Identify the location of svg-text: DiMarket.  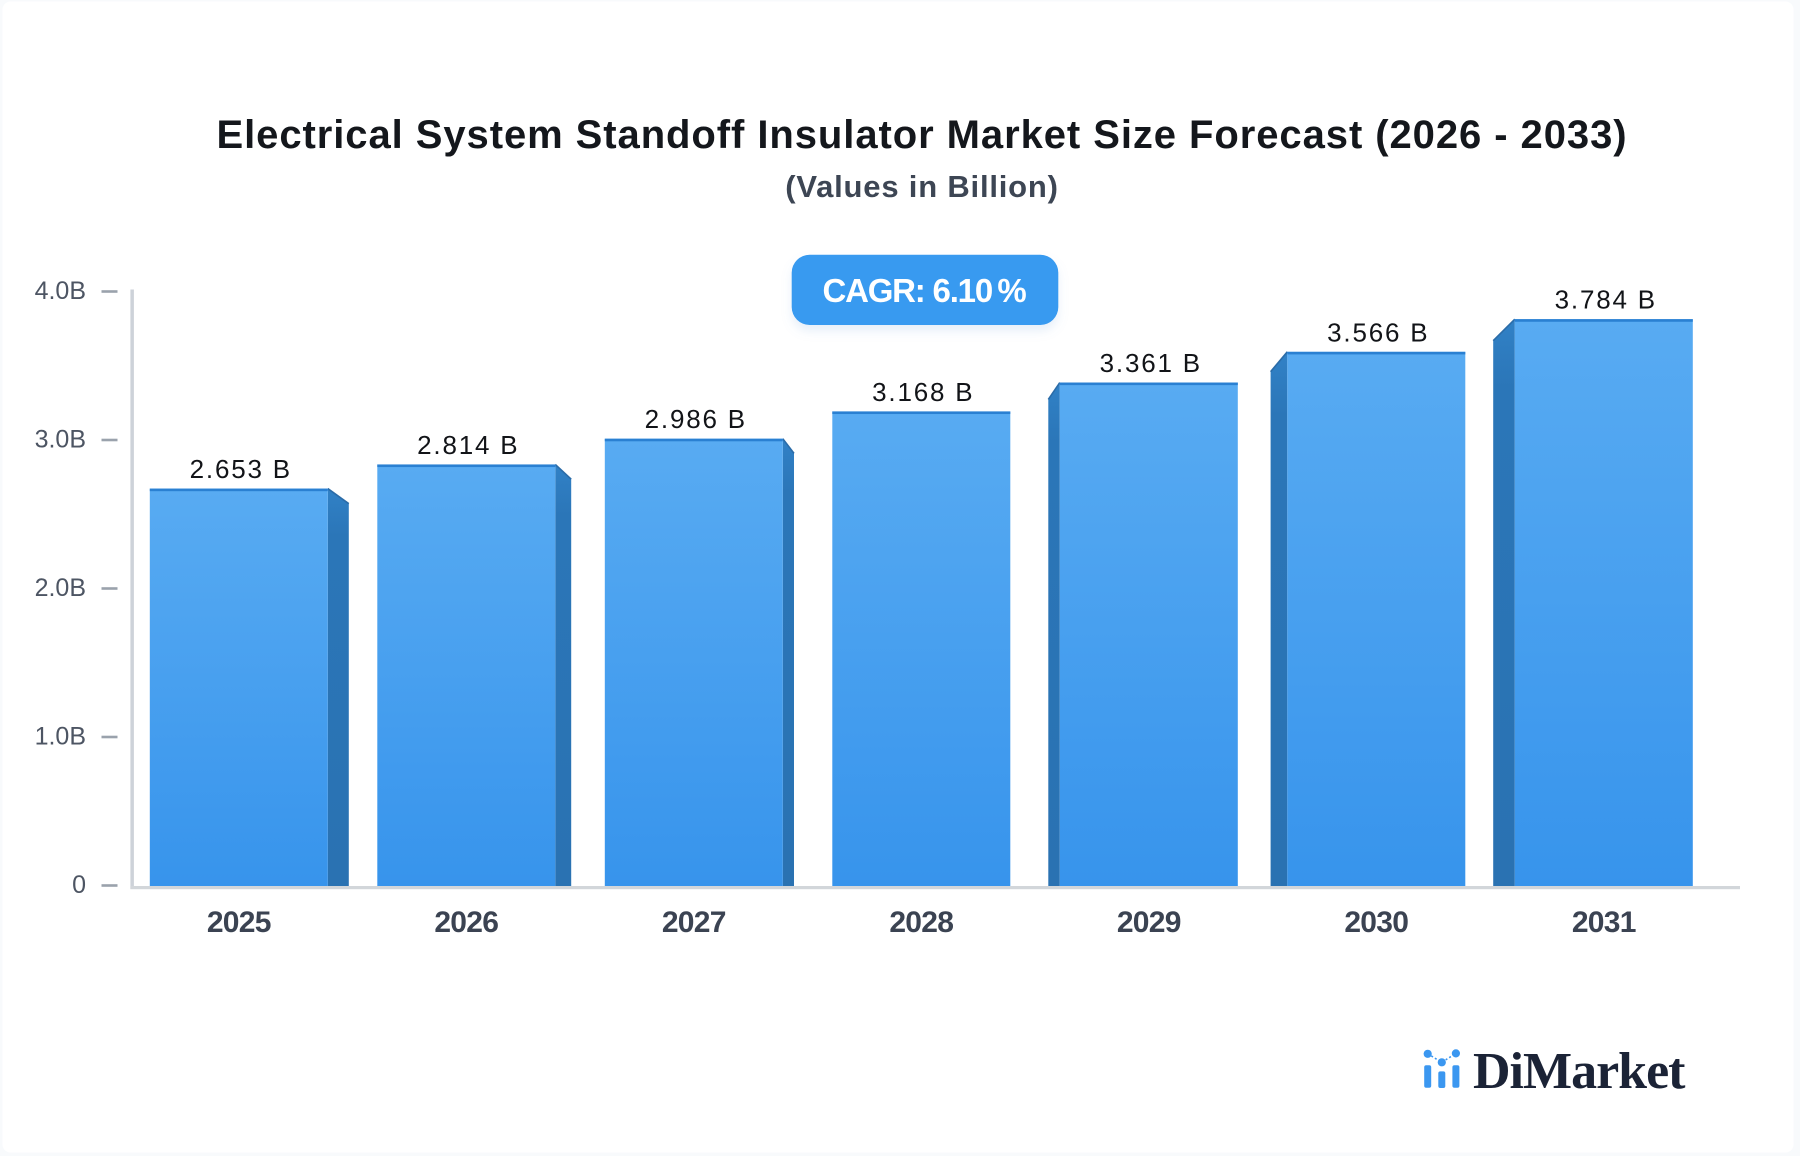
(1579, 1071).